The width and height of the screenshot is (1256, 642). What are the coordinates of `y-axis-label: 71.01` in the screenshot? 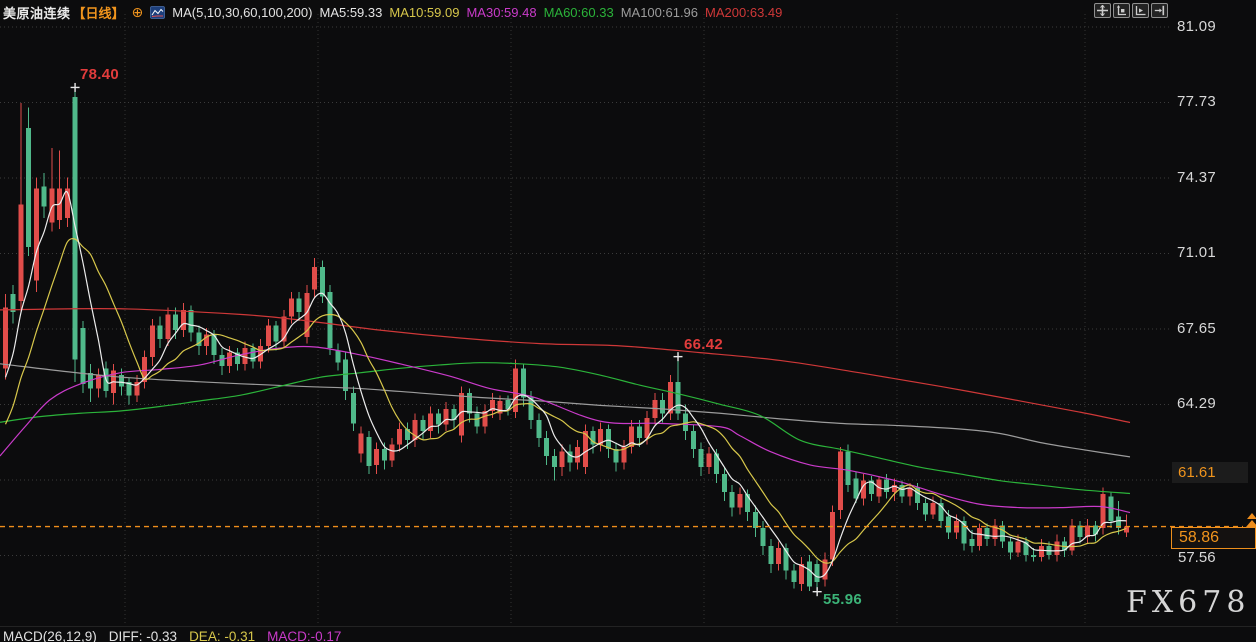 It's located at (1197, 253).